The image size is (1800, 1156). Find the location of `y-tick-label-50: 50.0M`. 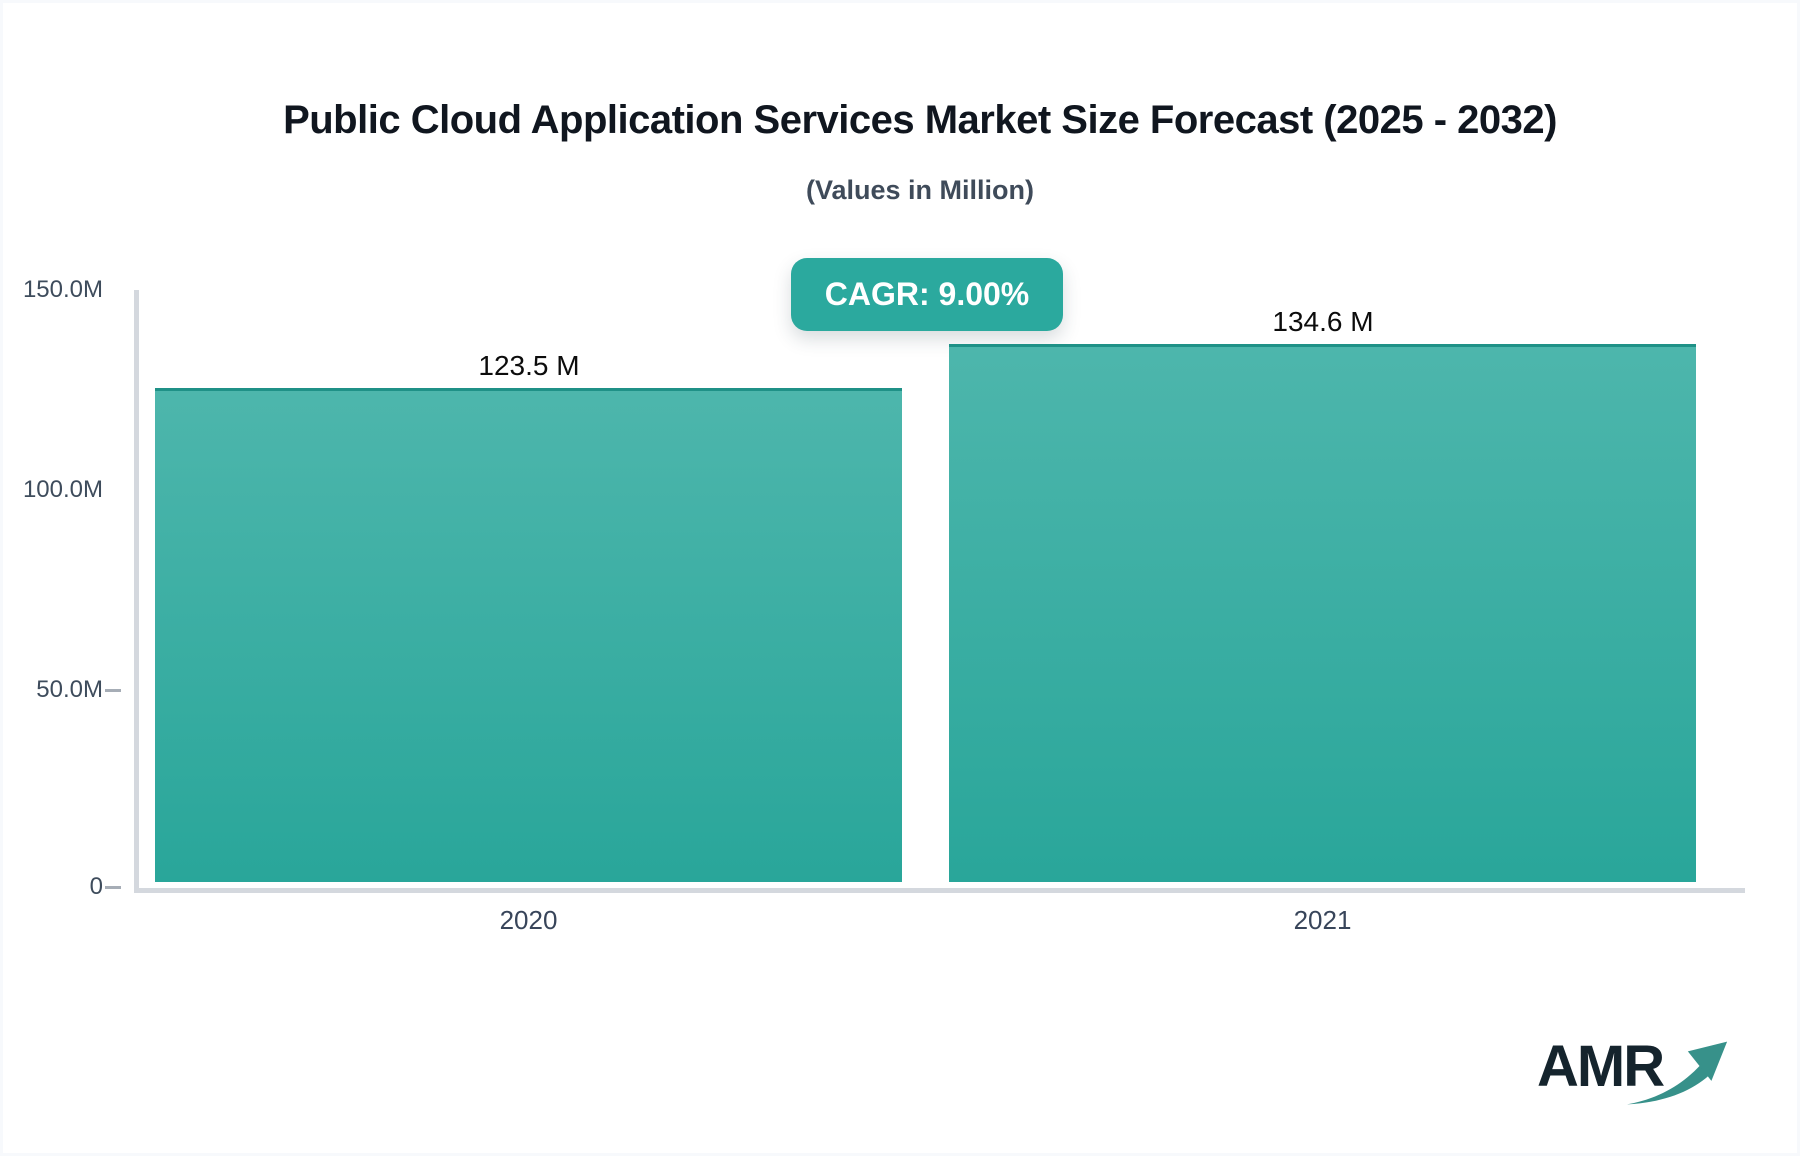

y-tick-label-50: 50.0M is located at coordinates (69, 689).